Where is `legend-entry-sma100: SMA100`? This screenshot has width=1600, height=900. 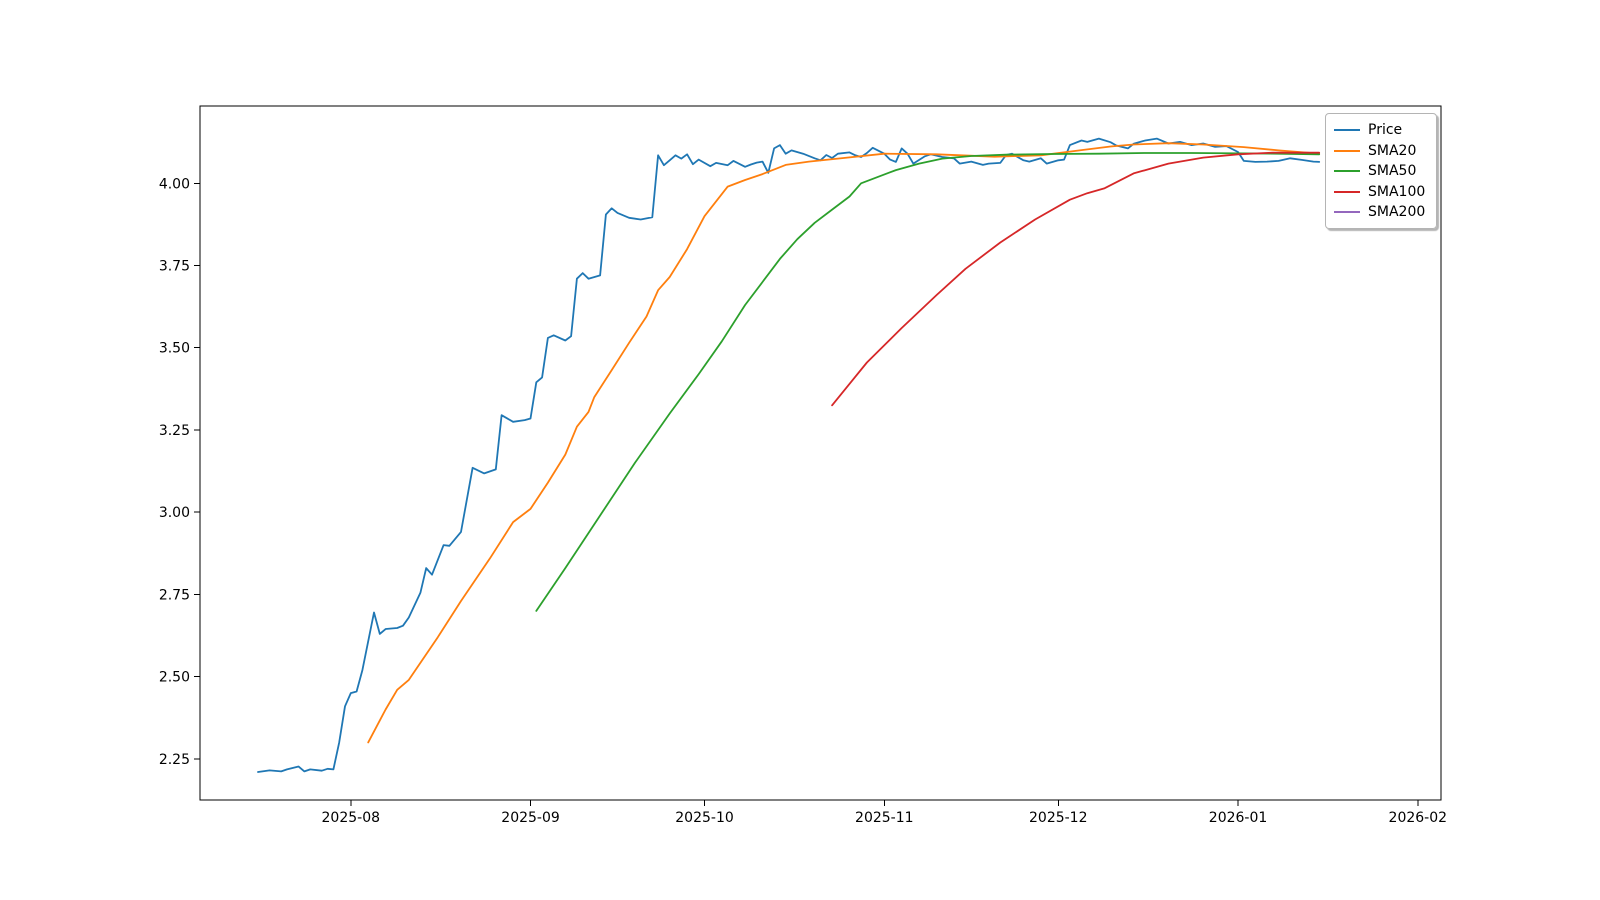
legend-entry-sma100: SMA100 is located at coordinates (1380, 192).